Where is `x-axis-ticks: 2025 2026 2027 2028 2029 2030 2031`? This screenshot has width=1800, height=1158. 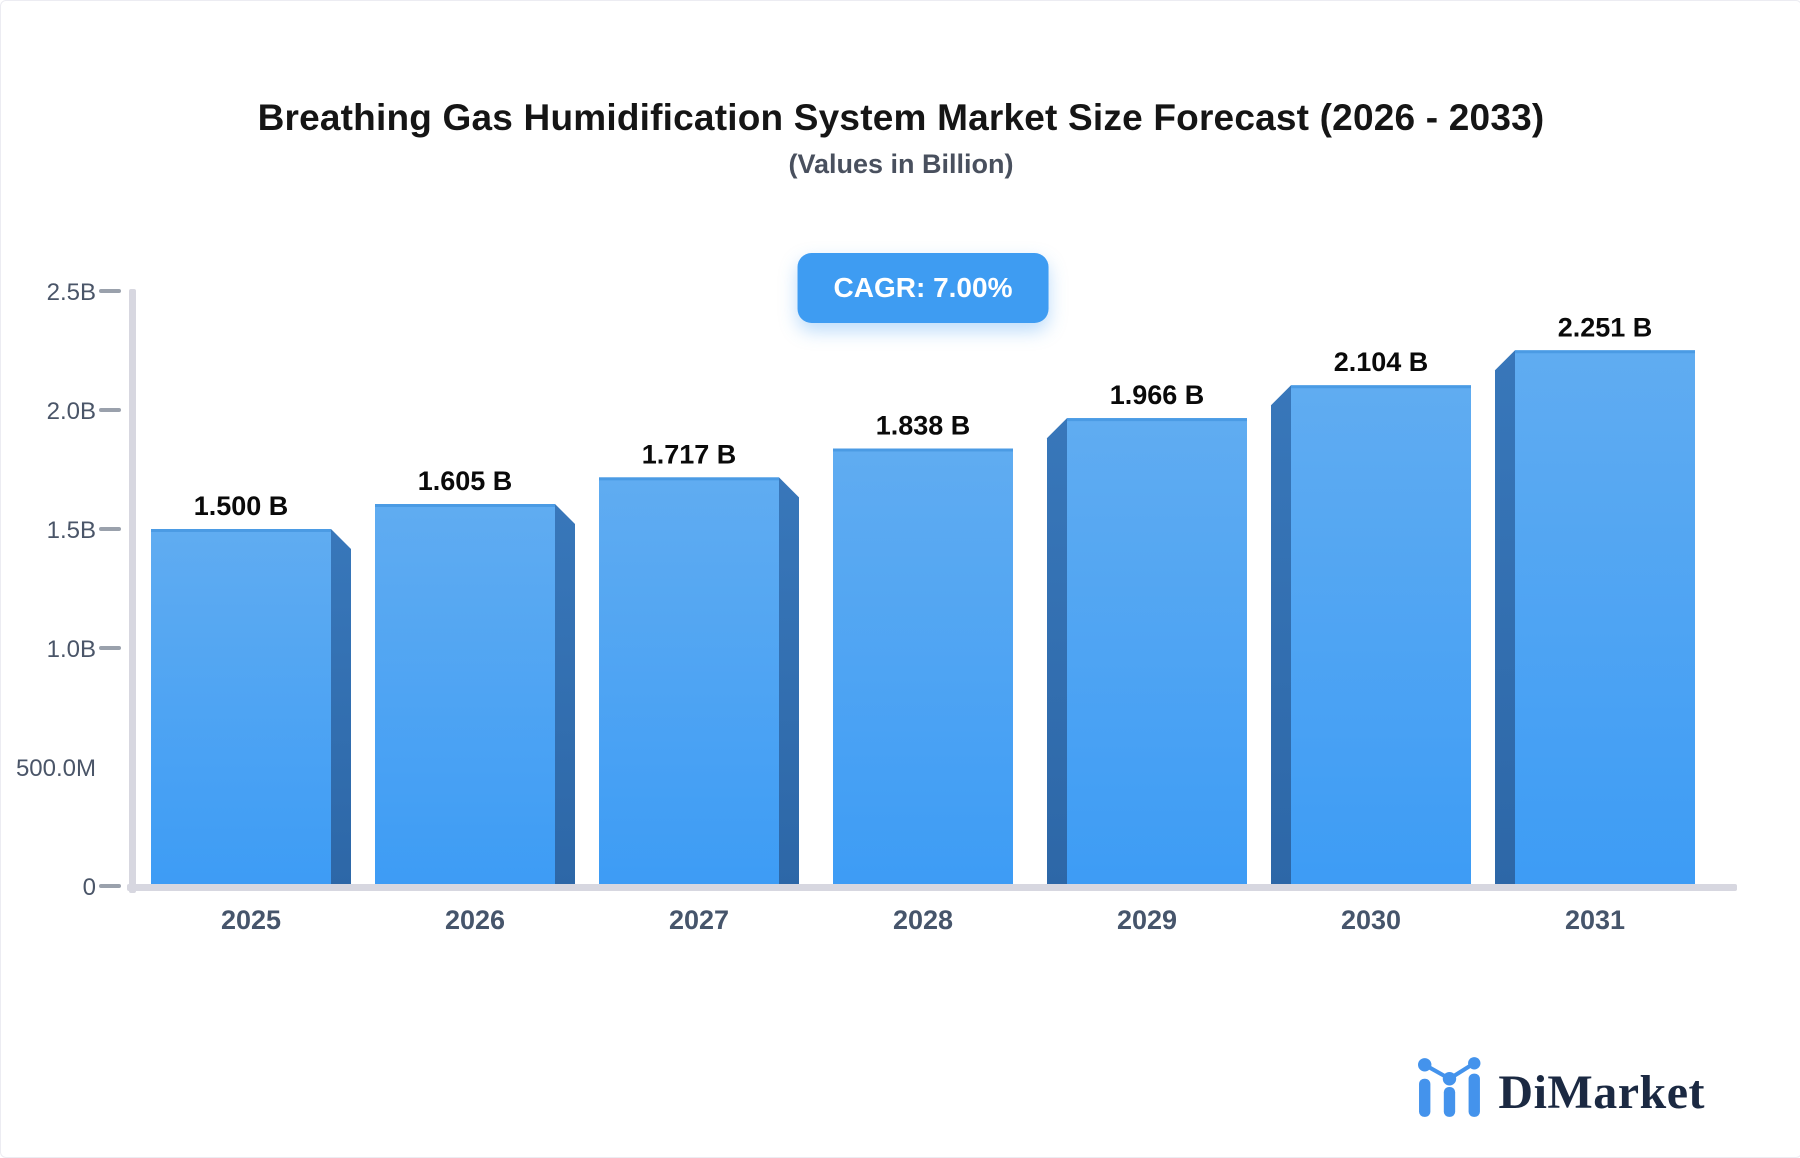 x-axis-ticks: 2025 2026 2027 2028 2029 2030 2031 is located at coordinates (923, 920).